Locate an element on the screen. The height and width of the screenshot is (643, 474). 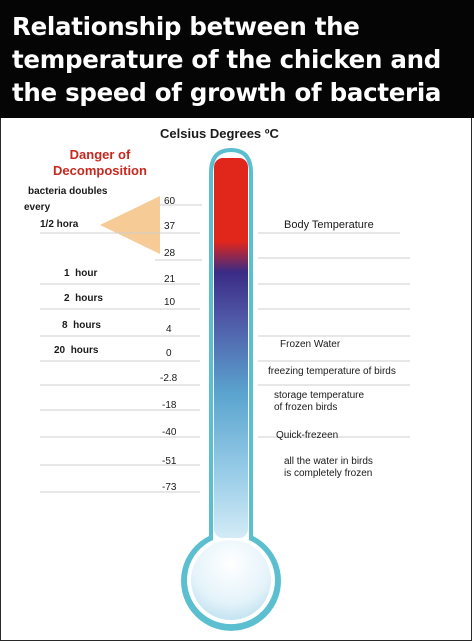
mercury-column is located at coordinates (231, 348).